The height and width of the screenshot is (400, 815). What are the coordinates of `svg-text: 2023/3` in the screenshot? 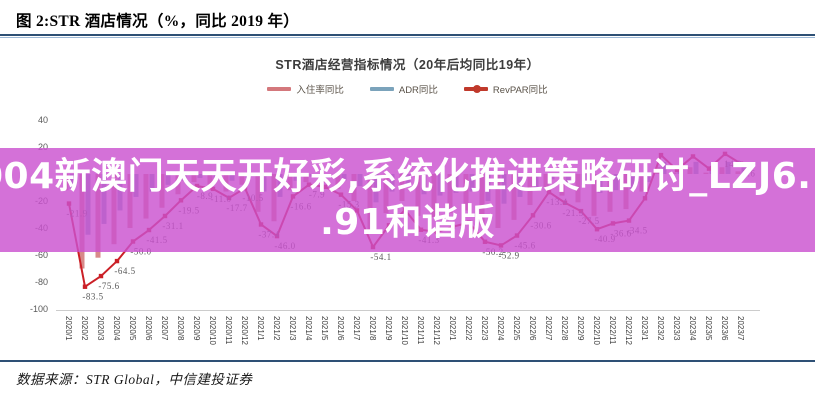 It's located at (676, 328).